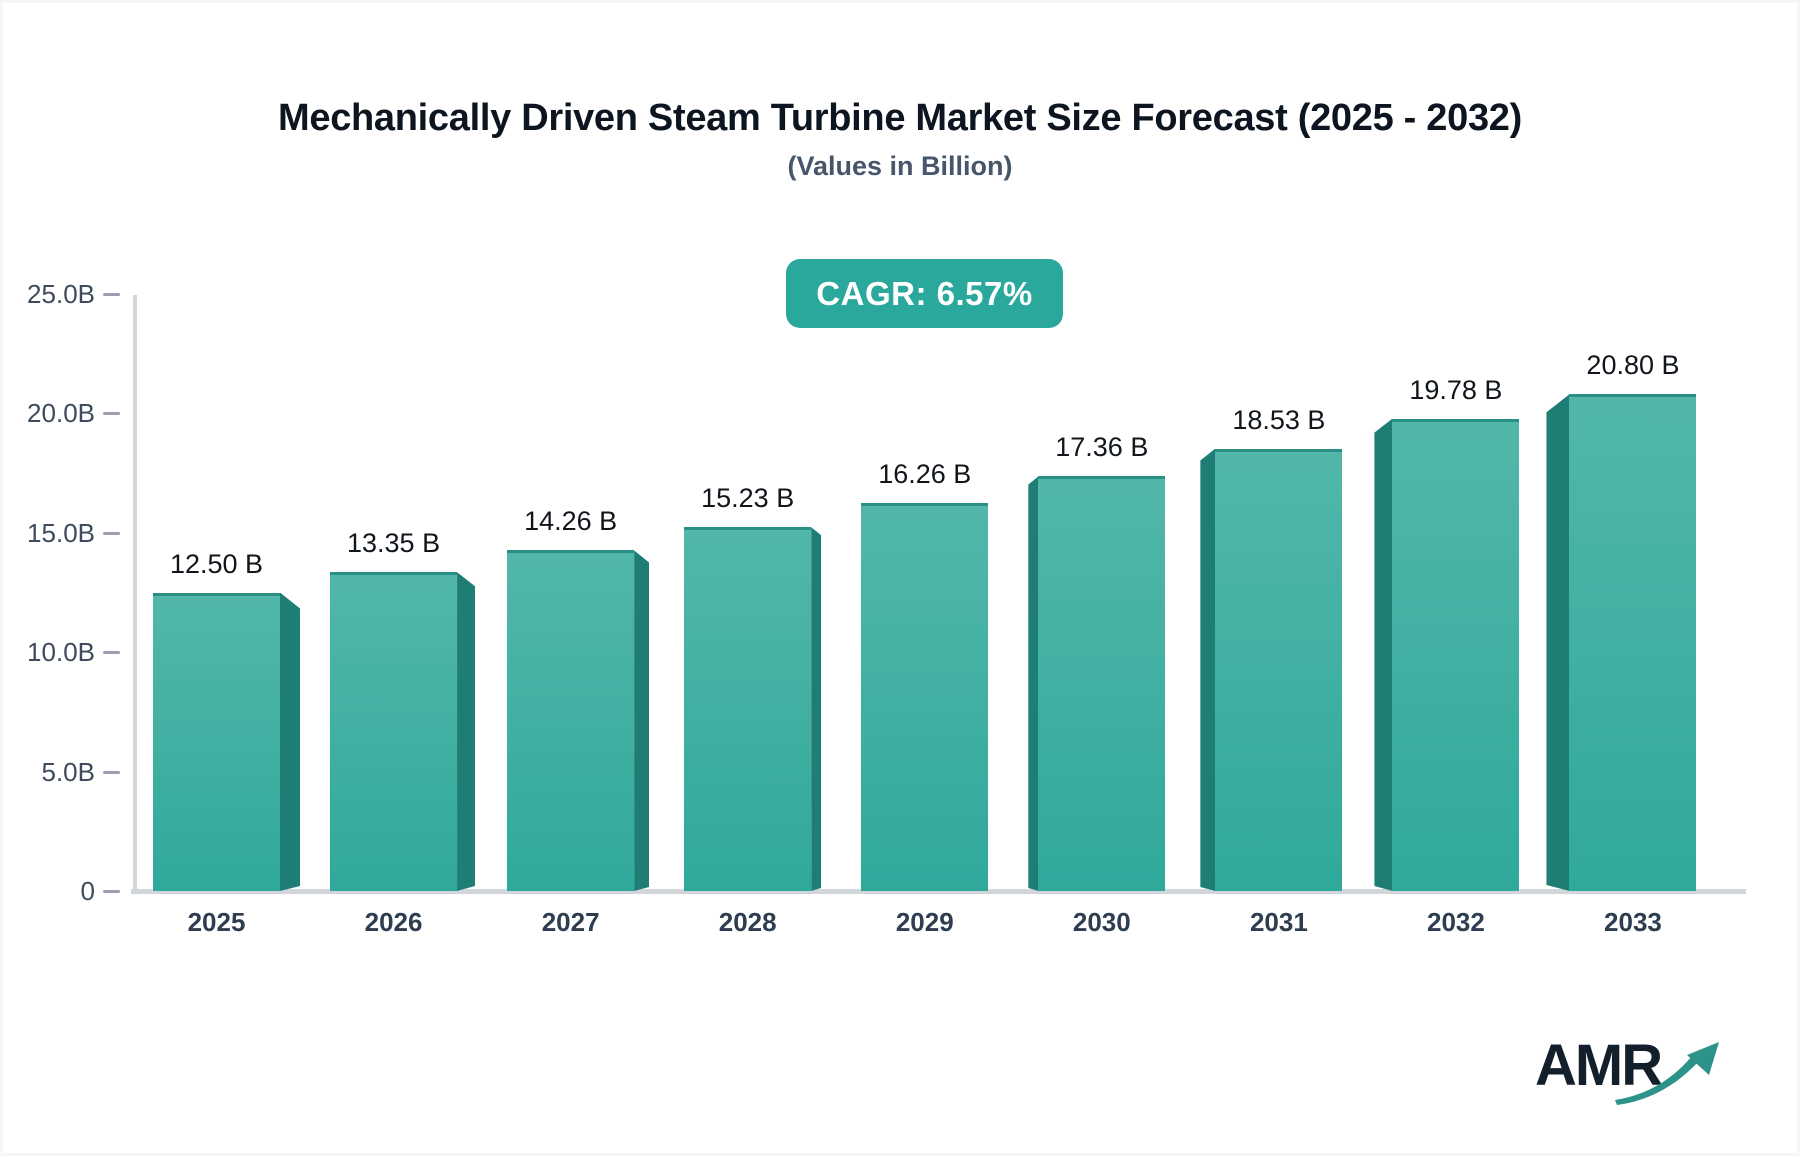 The image size is (1800, 1156). What do you see at coordinates (1279, 419) in the screenshot?
I see `bar-value-label: 18.53 B` at bounding box center [1279, 419].